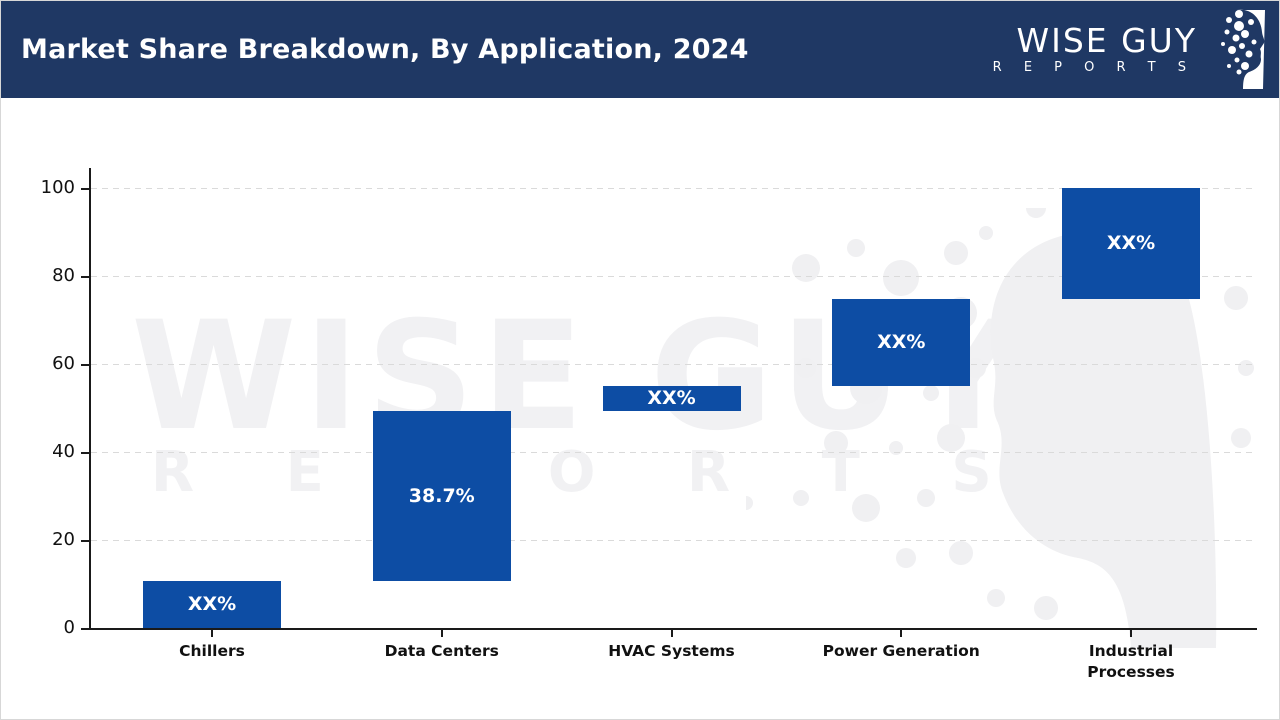 The image size is (1280, 720). What do you see at coordinates (1106, 40) in the screenshot?
I see `logo-wordmark: WISE GUY` at bounding box center [1106, 40].